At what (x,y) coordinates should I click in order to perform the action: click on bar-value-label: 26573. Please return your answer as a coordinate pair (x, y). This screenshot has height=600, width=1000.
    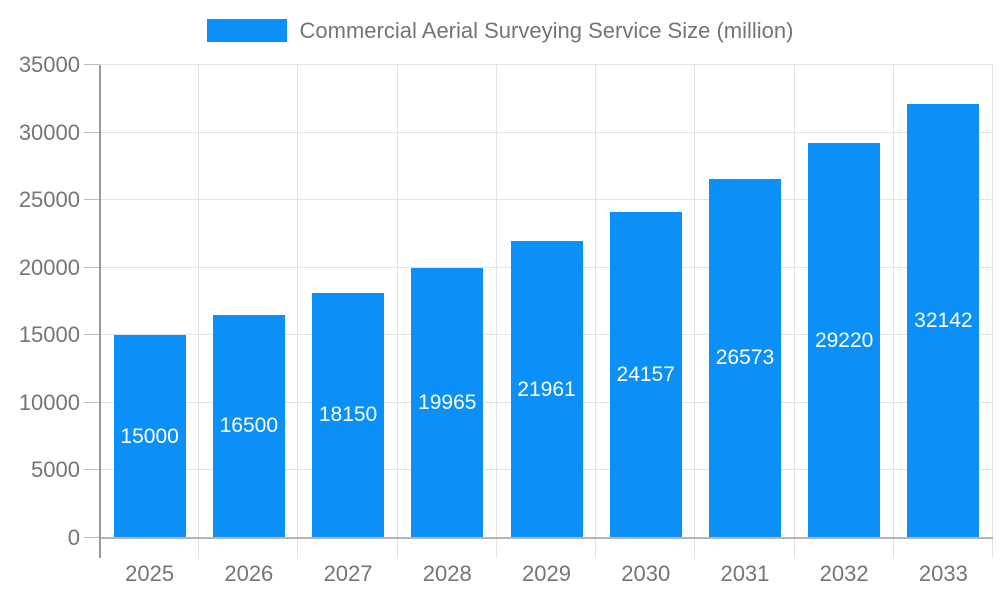
    Looking at the image, I should click on (745, 358).